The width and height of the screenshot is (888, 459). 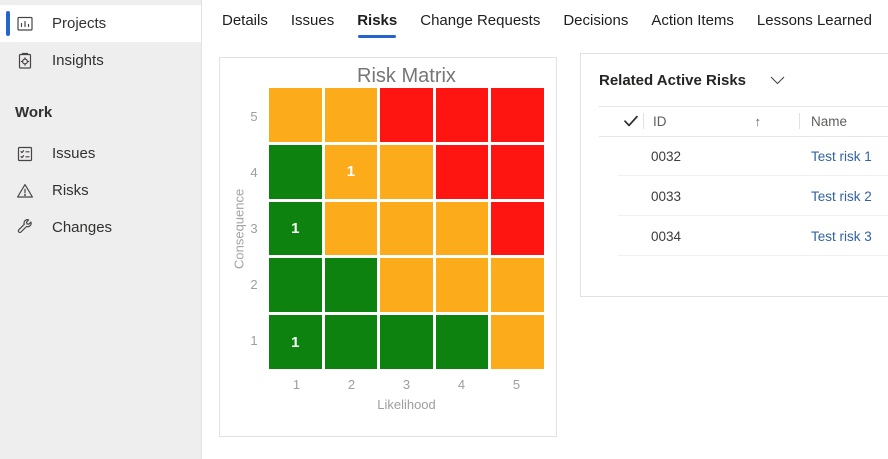 I want to click on tab-risks: Risks, so click(x=377, y=24).